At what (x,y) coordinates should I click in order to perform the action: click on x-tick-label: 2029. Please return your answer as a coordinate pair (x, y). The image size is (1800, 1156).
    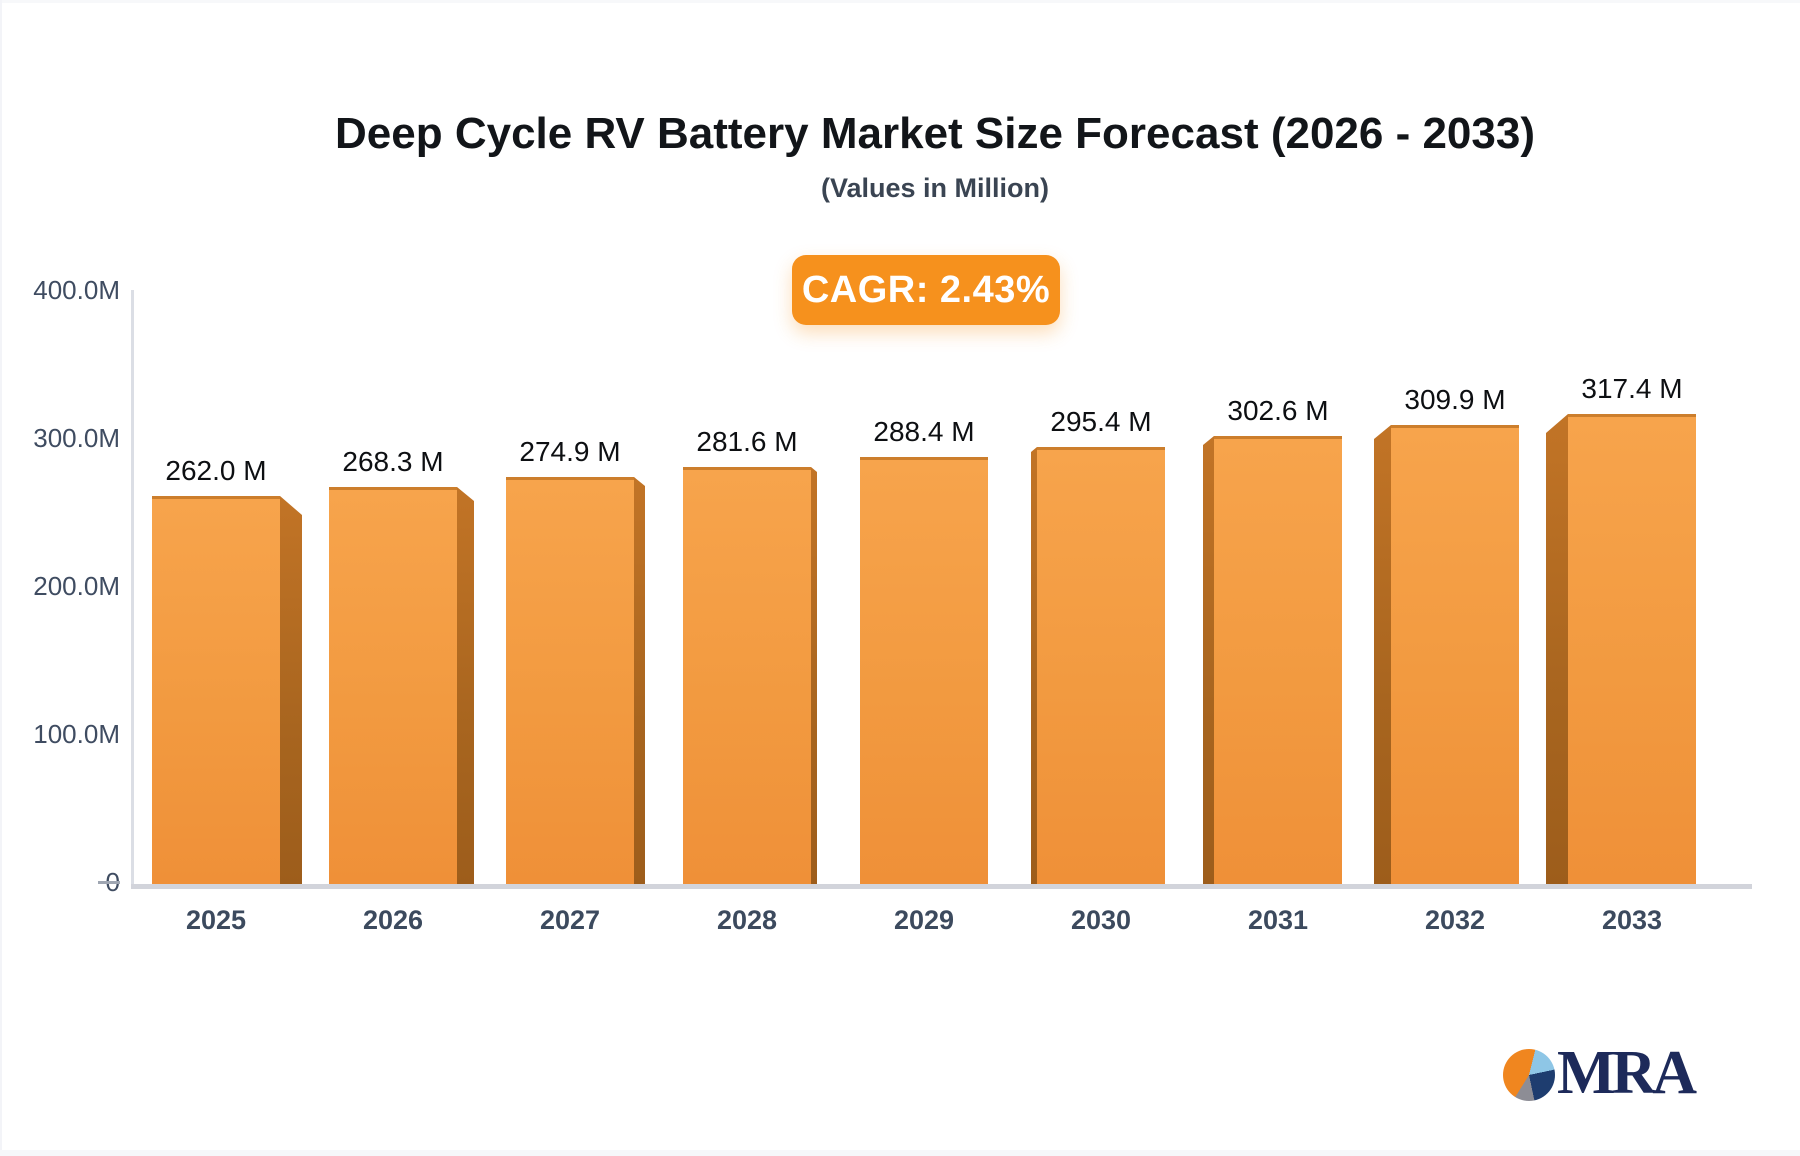
    Looking at the image, I should click on (924, 920).